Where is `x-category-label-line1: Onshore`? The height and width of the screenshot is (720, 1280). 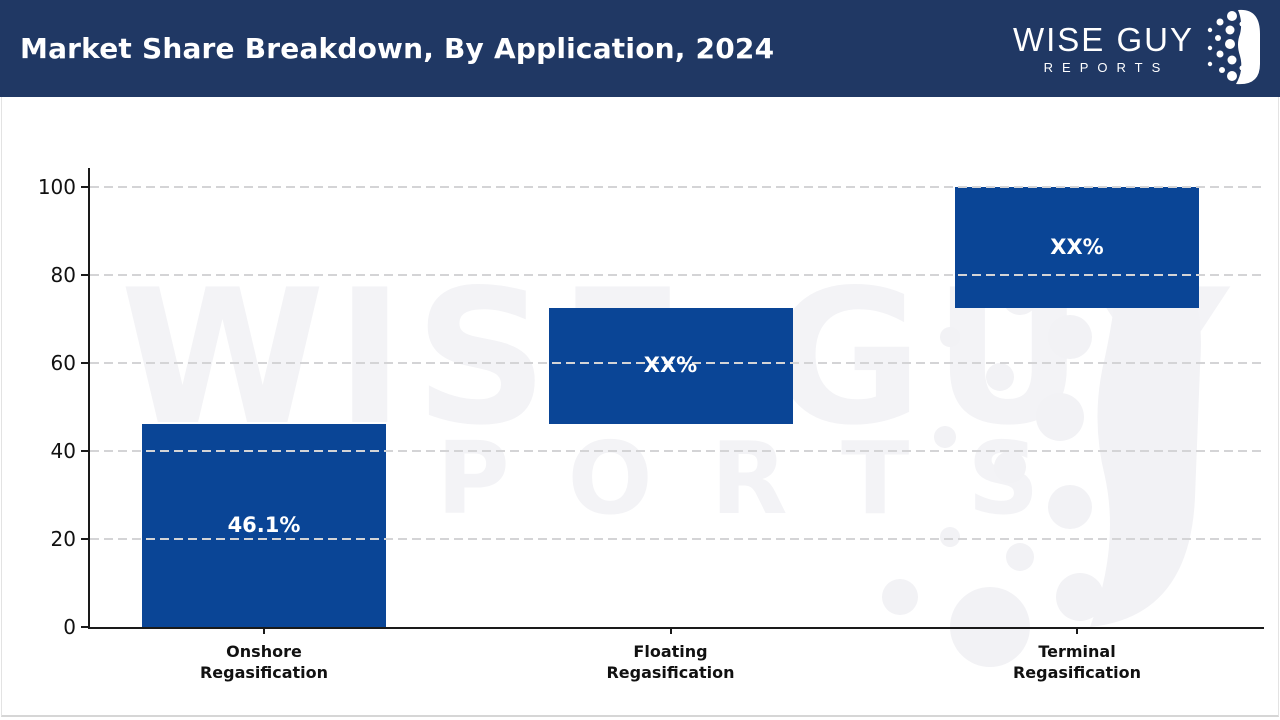 x-category-label-line1: Onshore is located at coordinates (264, 651).